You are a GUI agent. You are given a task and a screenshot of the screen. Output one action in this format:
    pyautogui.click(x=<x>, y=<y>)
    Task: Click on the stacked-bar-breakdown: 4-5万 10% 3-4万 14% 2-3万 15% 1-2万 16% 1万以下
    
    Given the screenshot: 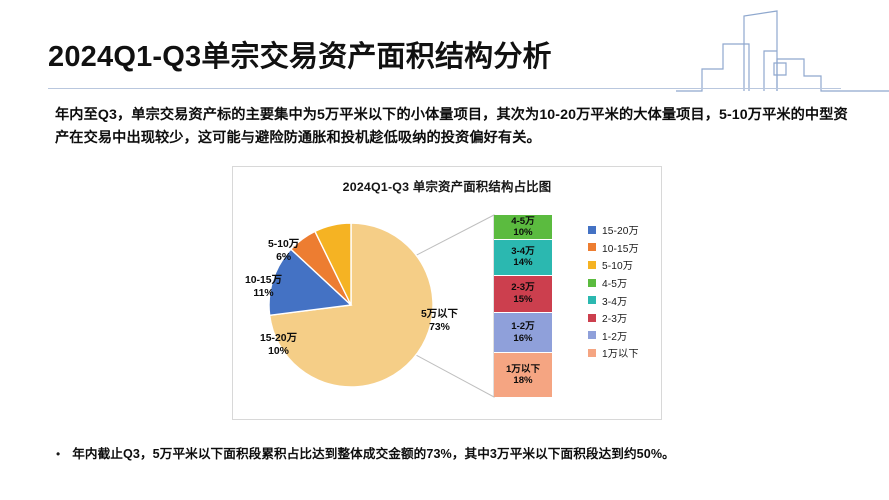 What is the action you would take?
    pyautogui.click(x=523, y=306)
    